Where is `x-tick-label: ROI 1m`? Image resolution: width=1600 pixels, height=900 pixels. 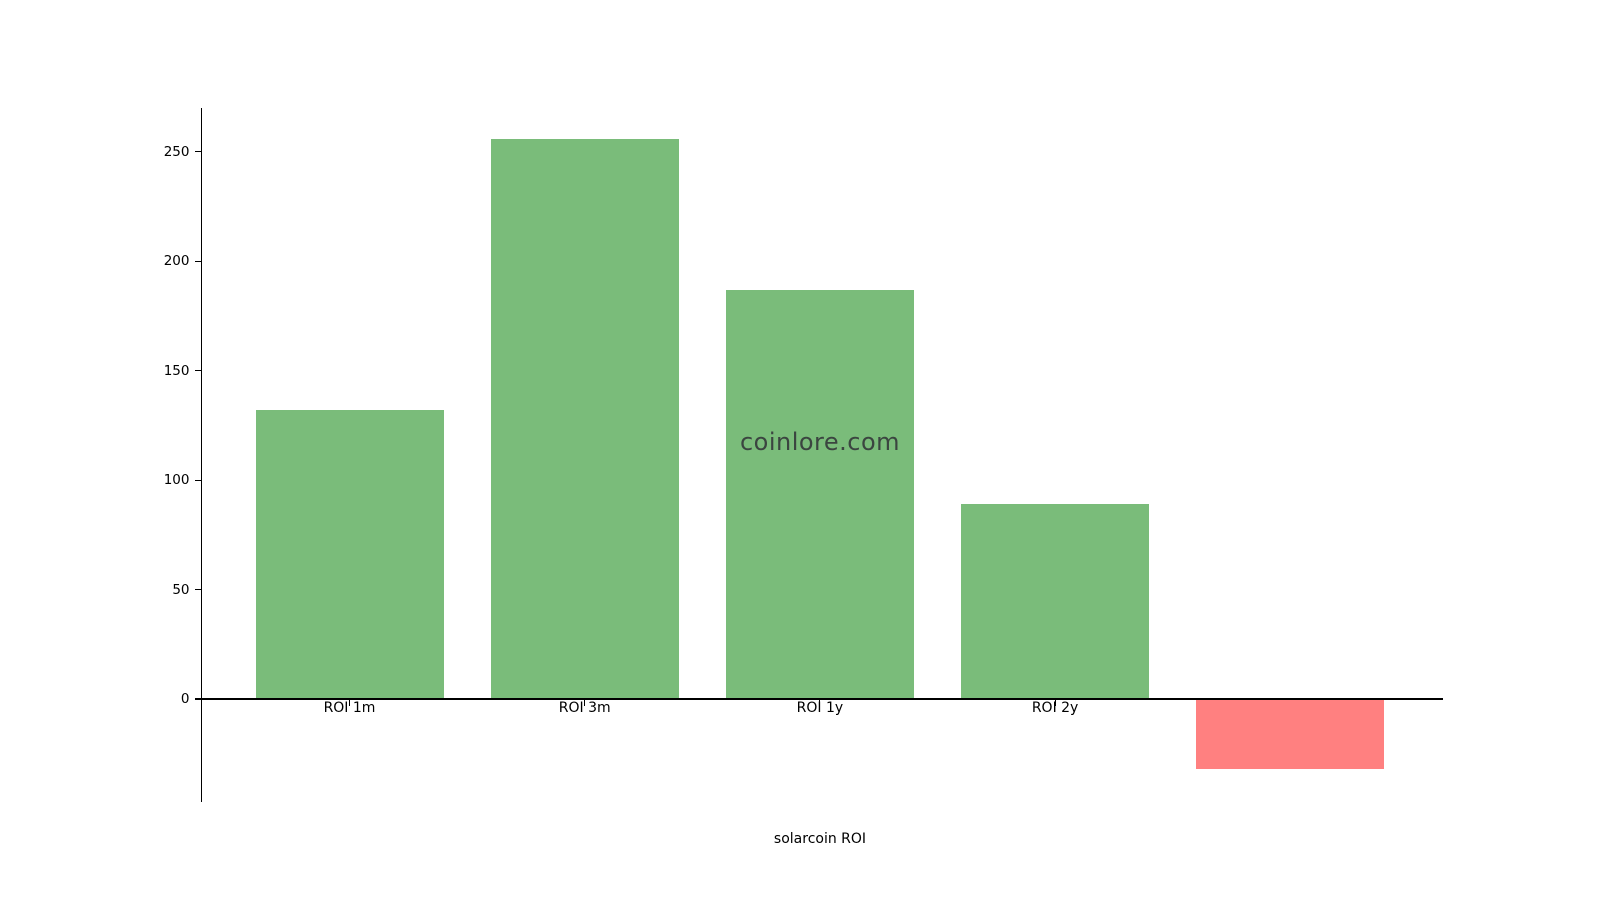
x-tick-label: ROI 1m is located at coordinates (349, 707).